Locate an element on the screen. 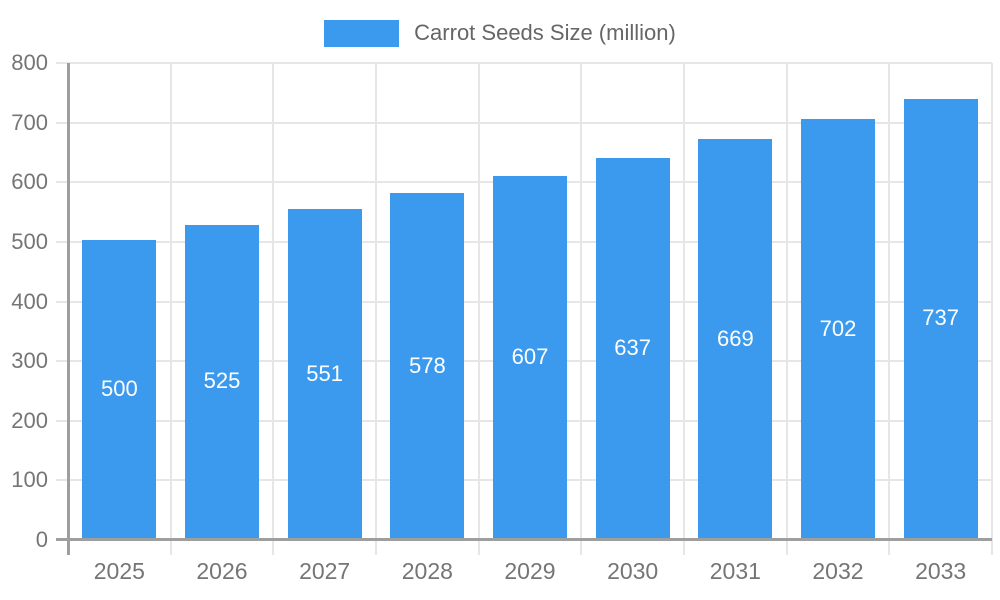 Image resolution: width=1000 pixels, height=600 pixels. bar: 578 is located at coordinates (427, 365).